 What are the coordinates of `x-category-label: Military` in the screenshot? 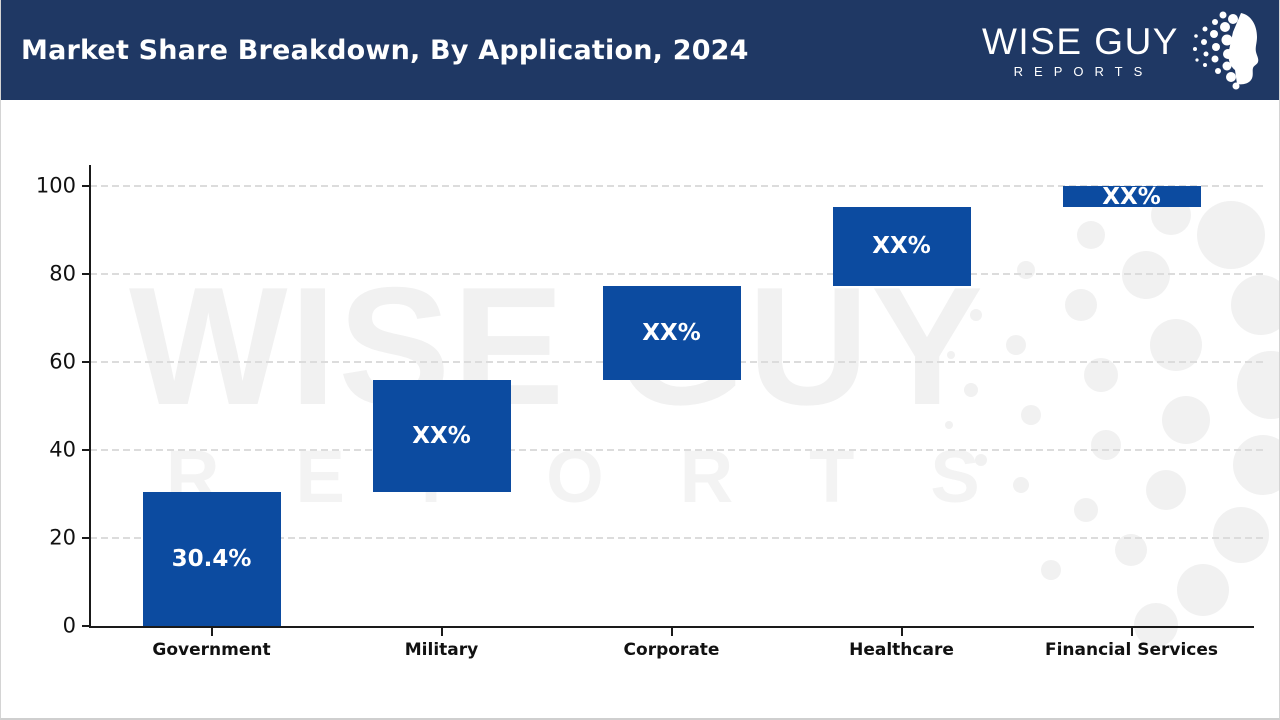 It's located at (441, 650).